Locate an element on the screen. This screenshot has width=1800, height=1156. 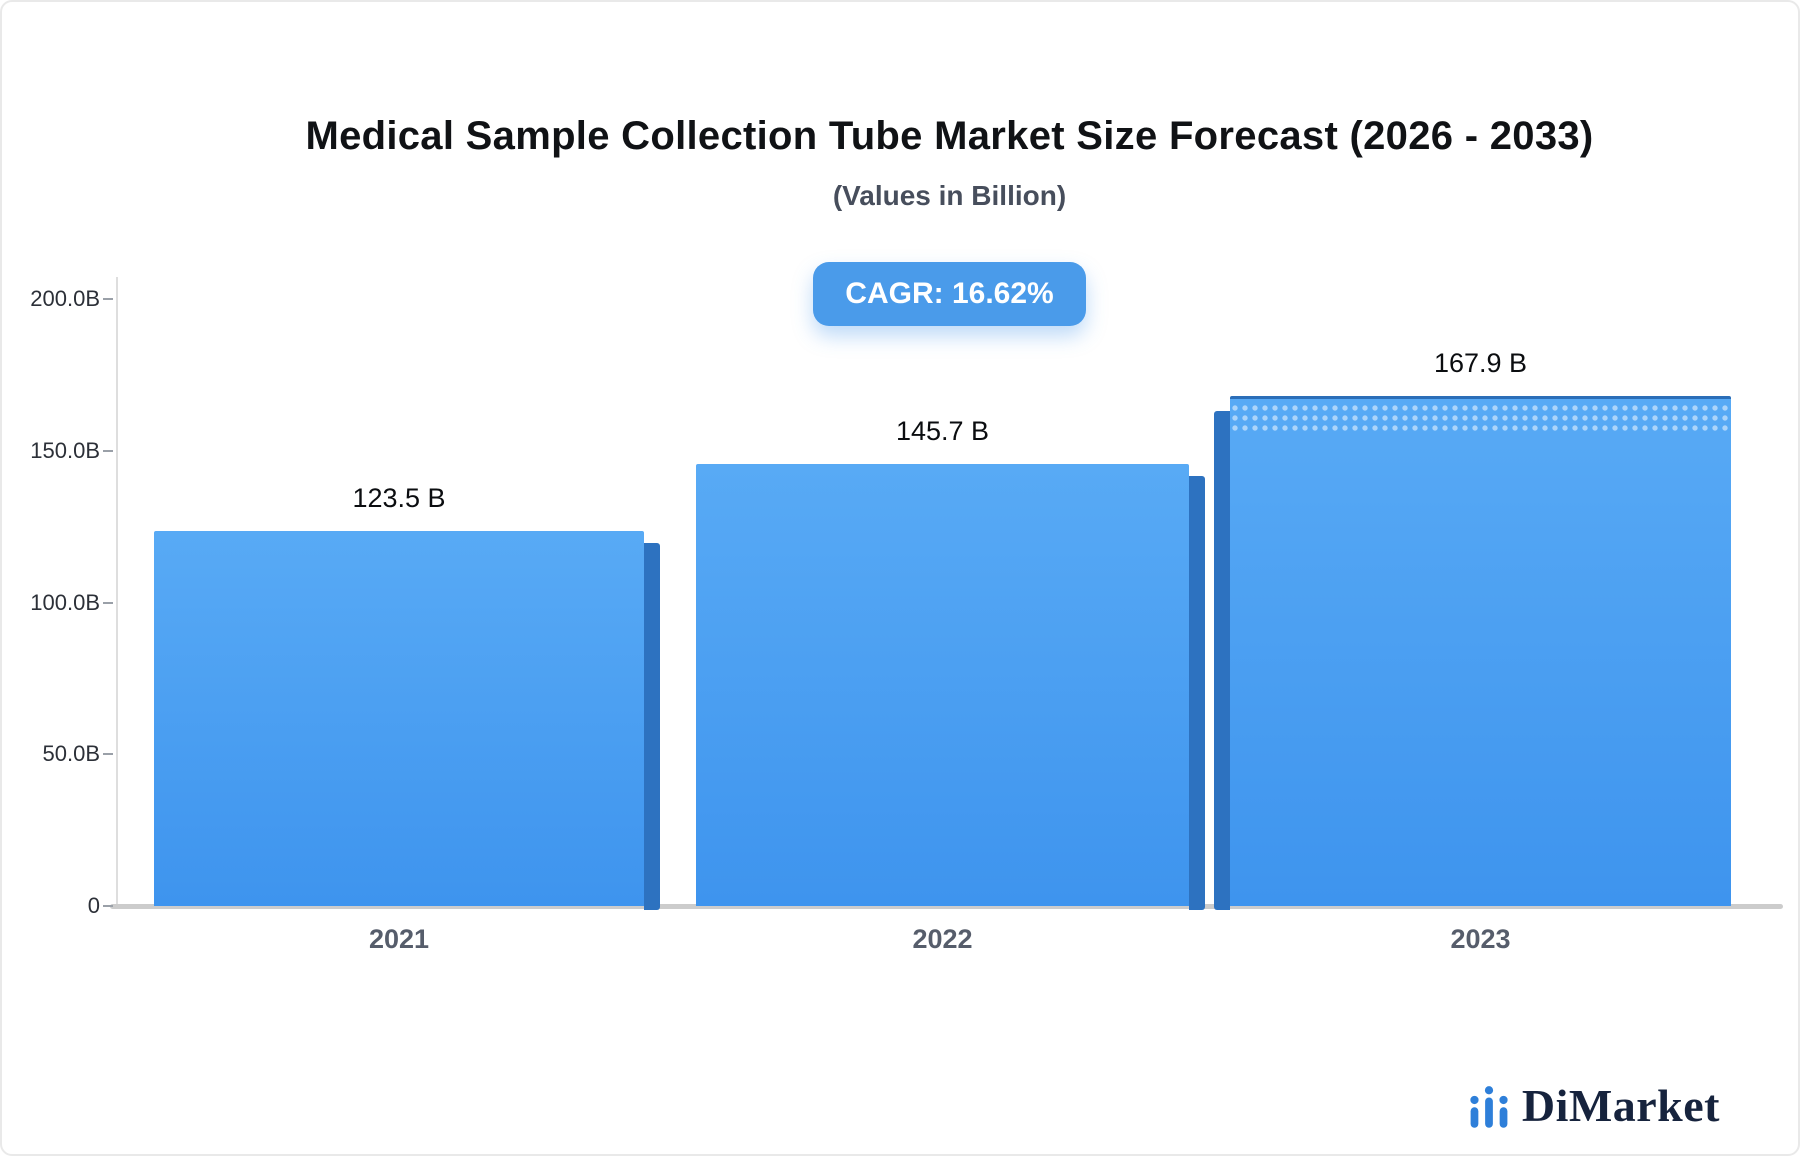
cagr-badge-row: CAGR: 16.62% is located at coordinates (949, 294).